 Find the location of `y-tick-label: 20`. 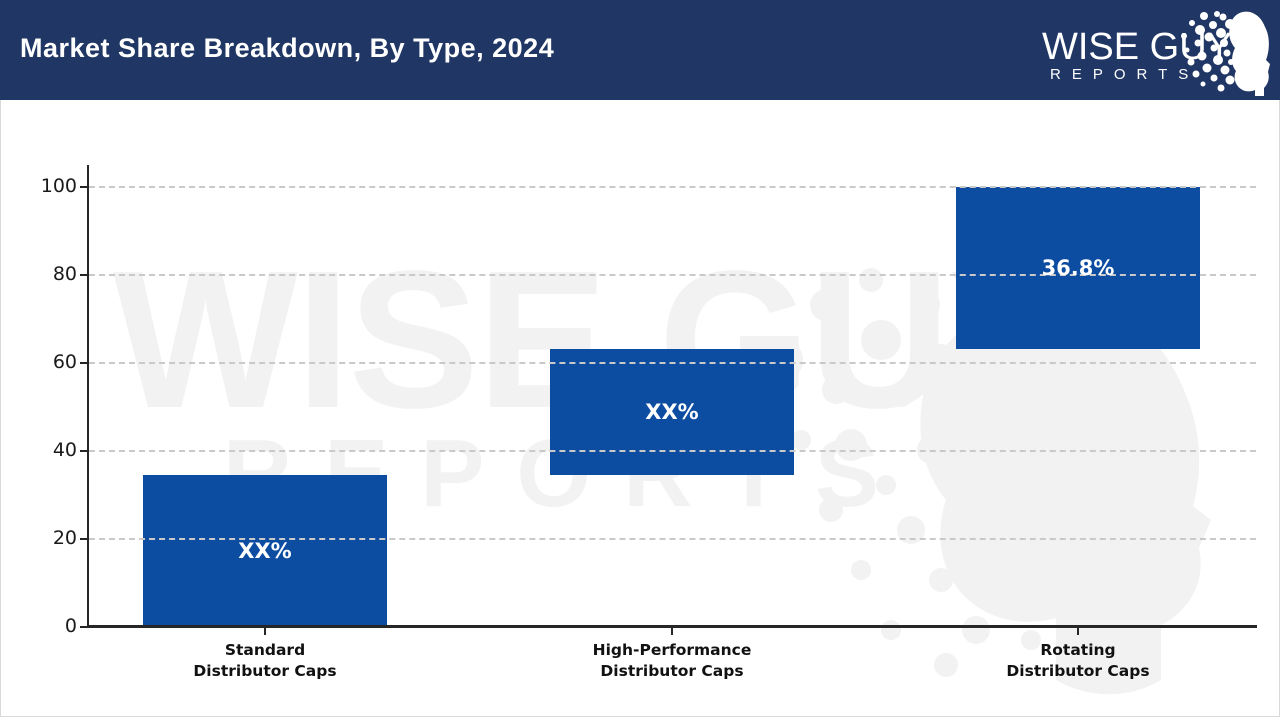

y-tick-label: 20 is located at coordinates (64, 538).